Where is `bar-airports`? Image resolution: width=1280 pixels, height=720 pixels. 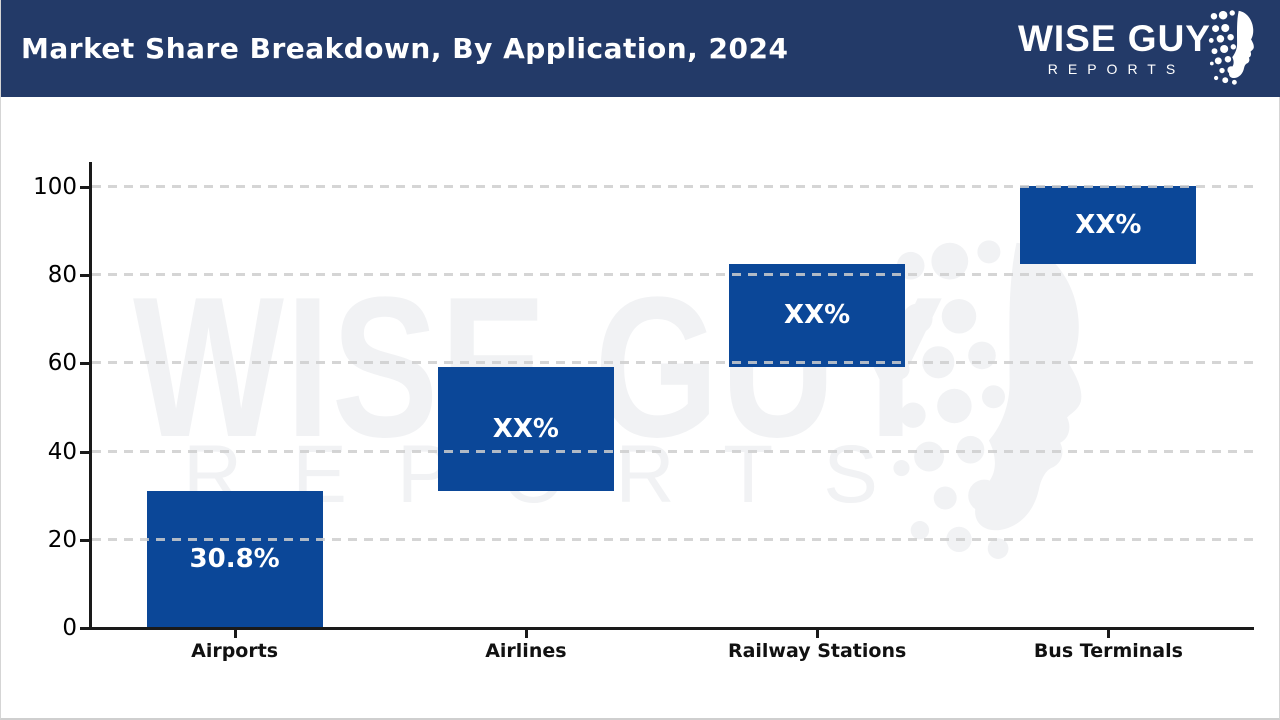
bar-airports is located at coordinates (234, 559).